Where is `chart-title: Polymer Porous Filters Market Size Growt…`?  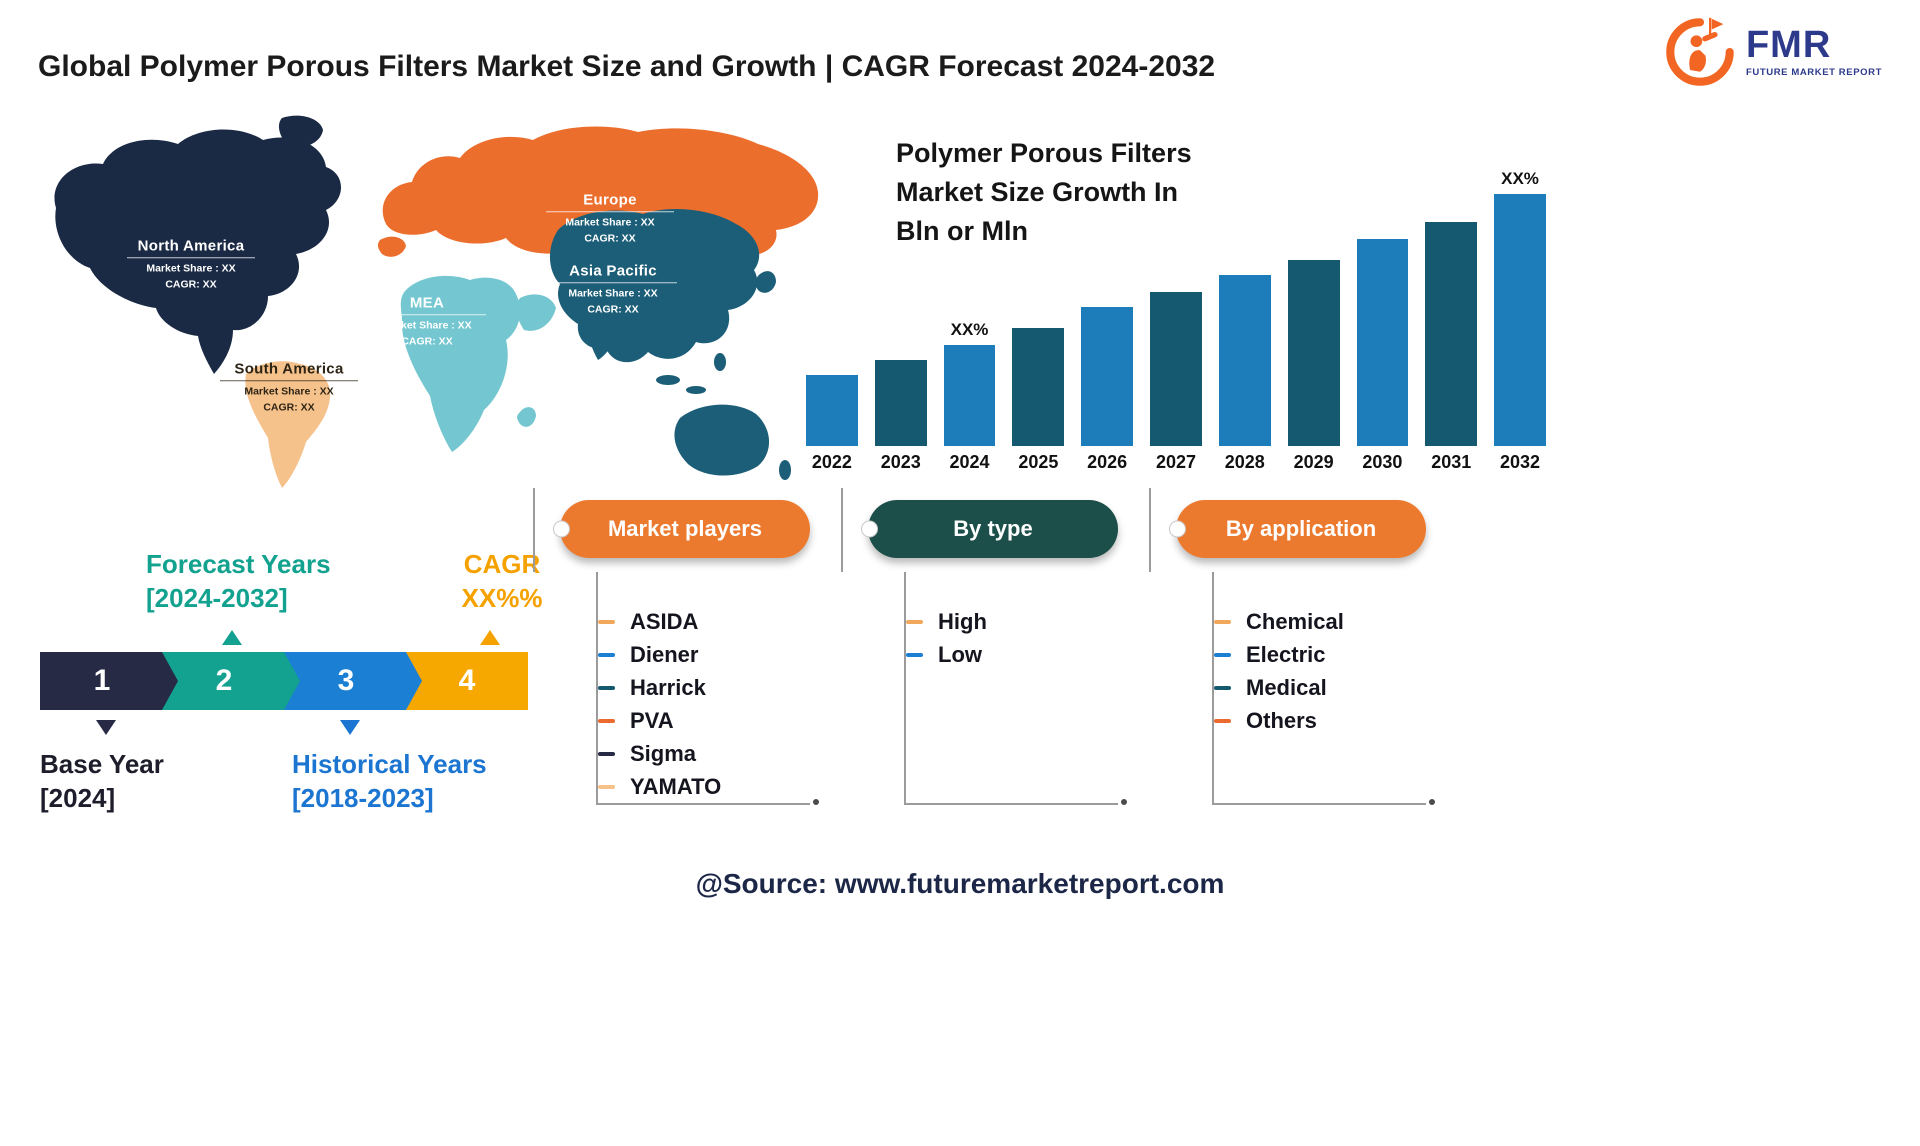 chart-title: Polymer Porous Filters Market Size Growt… is located at coordinates (1070, 192).